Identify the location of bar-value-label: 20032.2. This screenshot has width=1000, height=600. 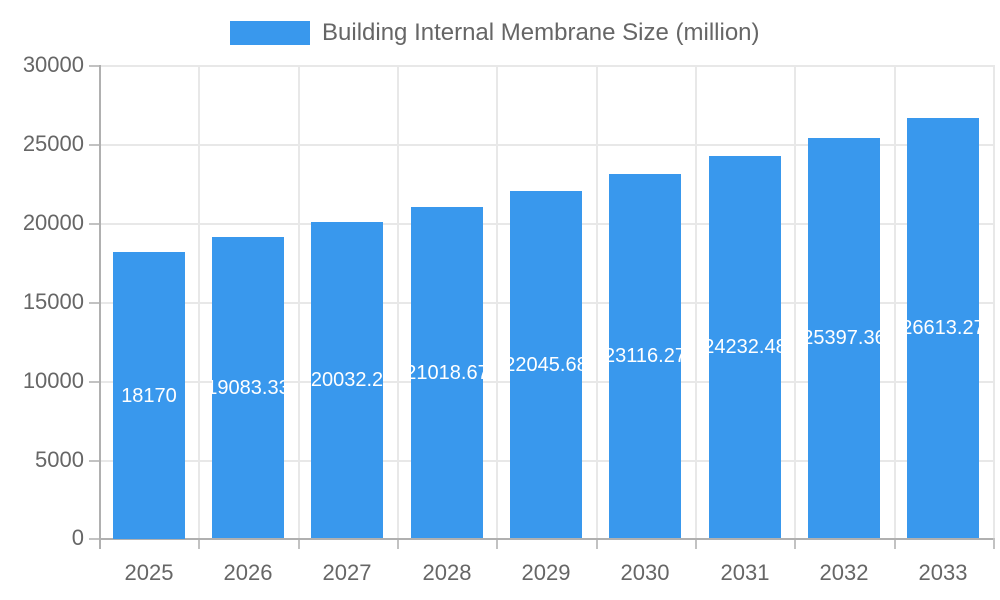
(347, 380).